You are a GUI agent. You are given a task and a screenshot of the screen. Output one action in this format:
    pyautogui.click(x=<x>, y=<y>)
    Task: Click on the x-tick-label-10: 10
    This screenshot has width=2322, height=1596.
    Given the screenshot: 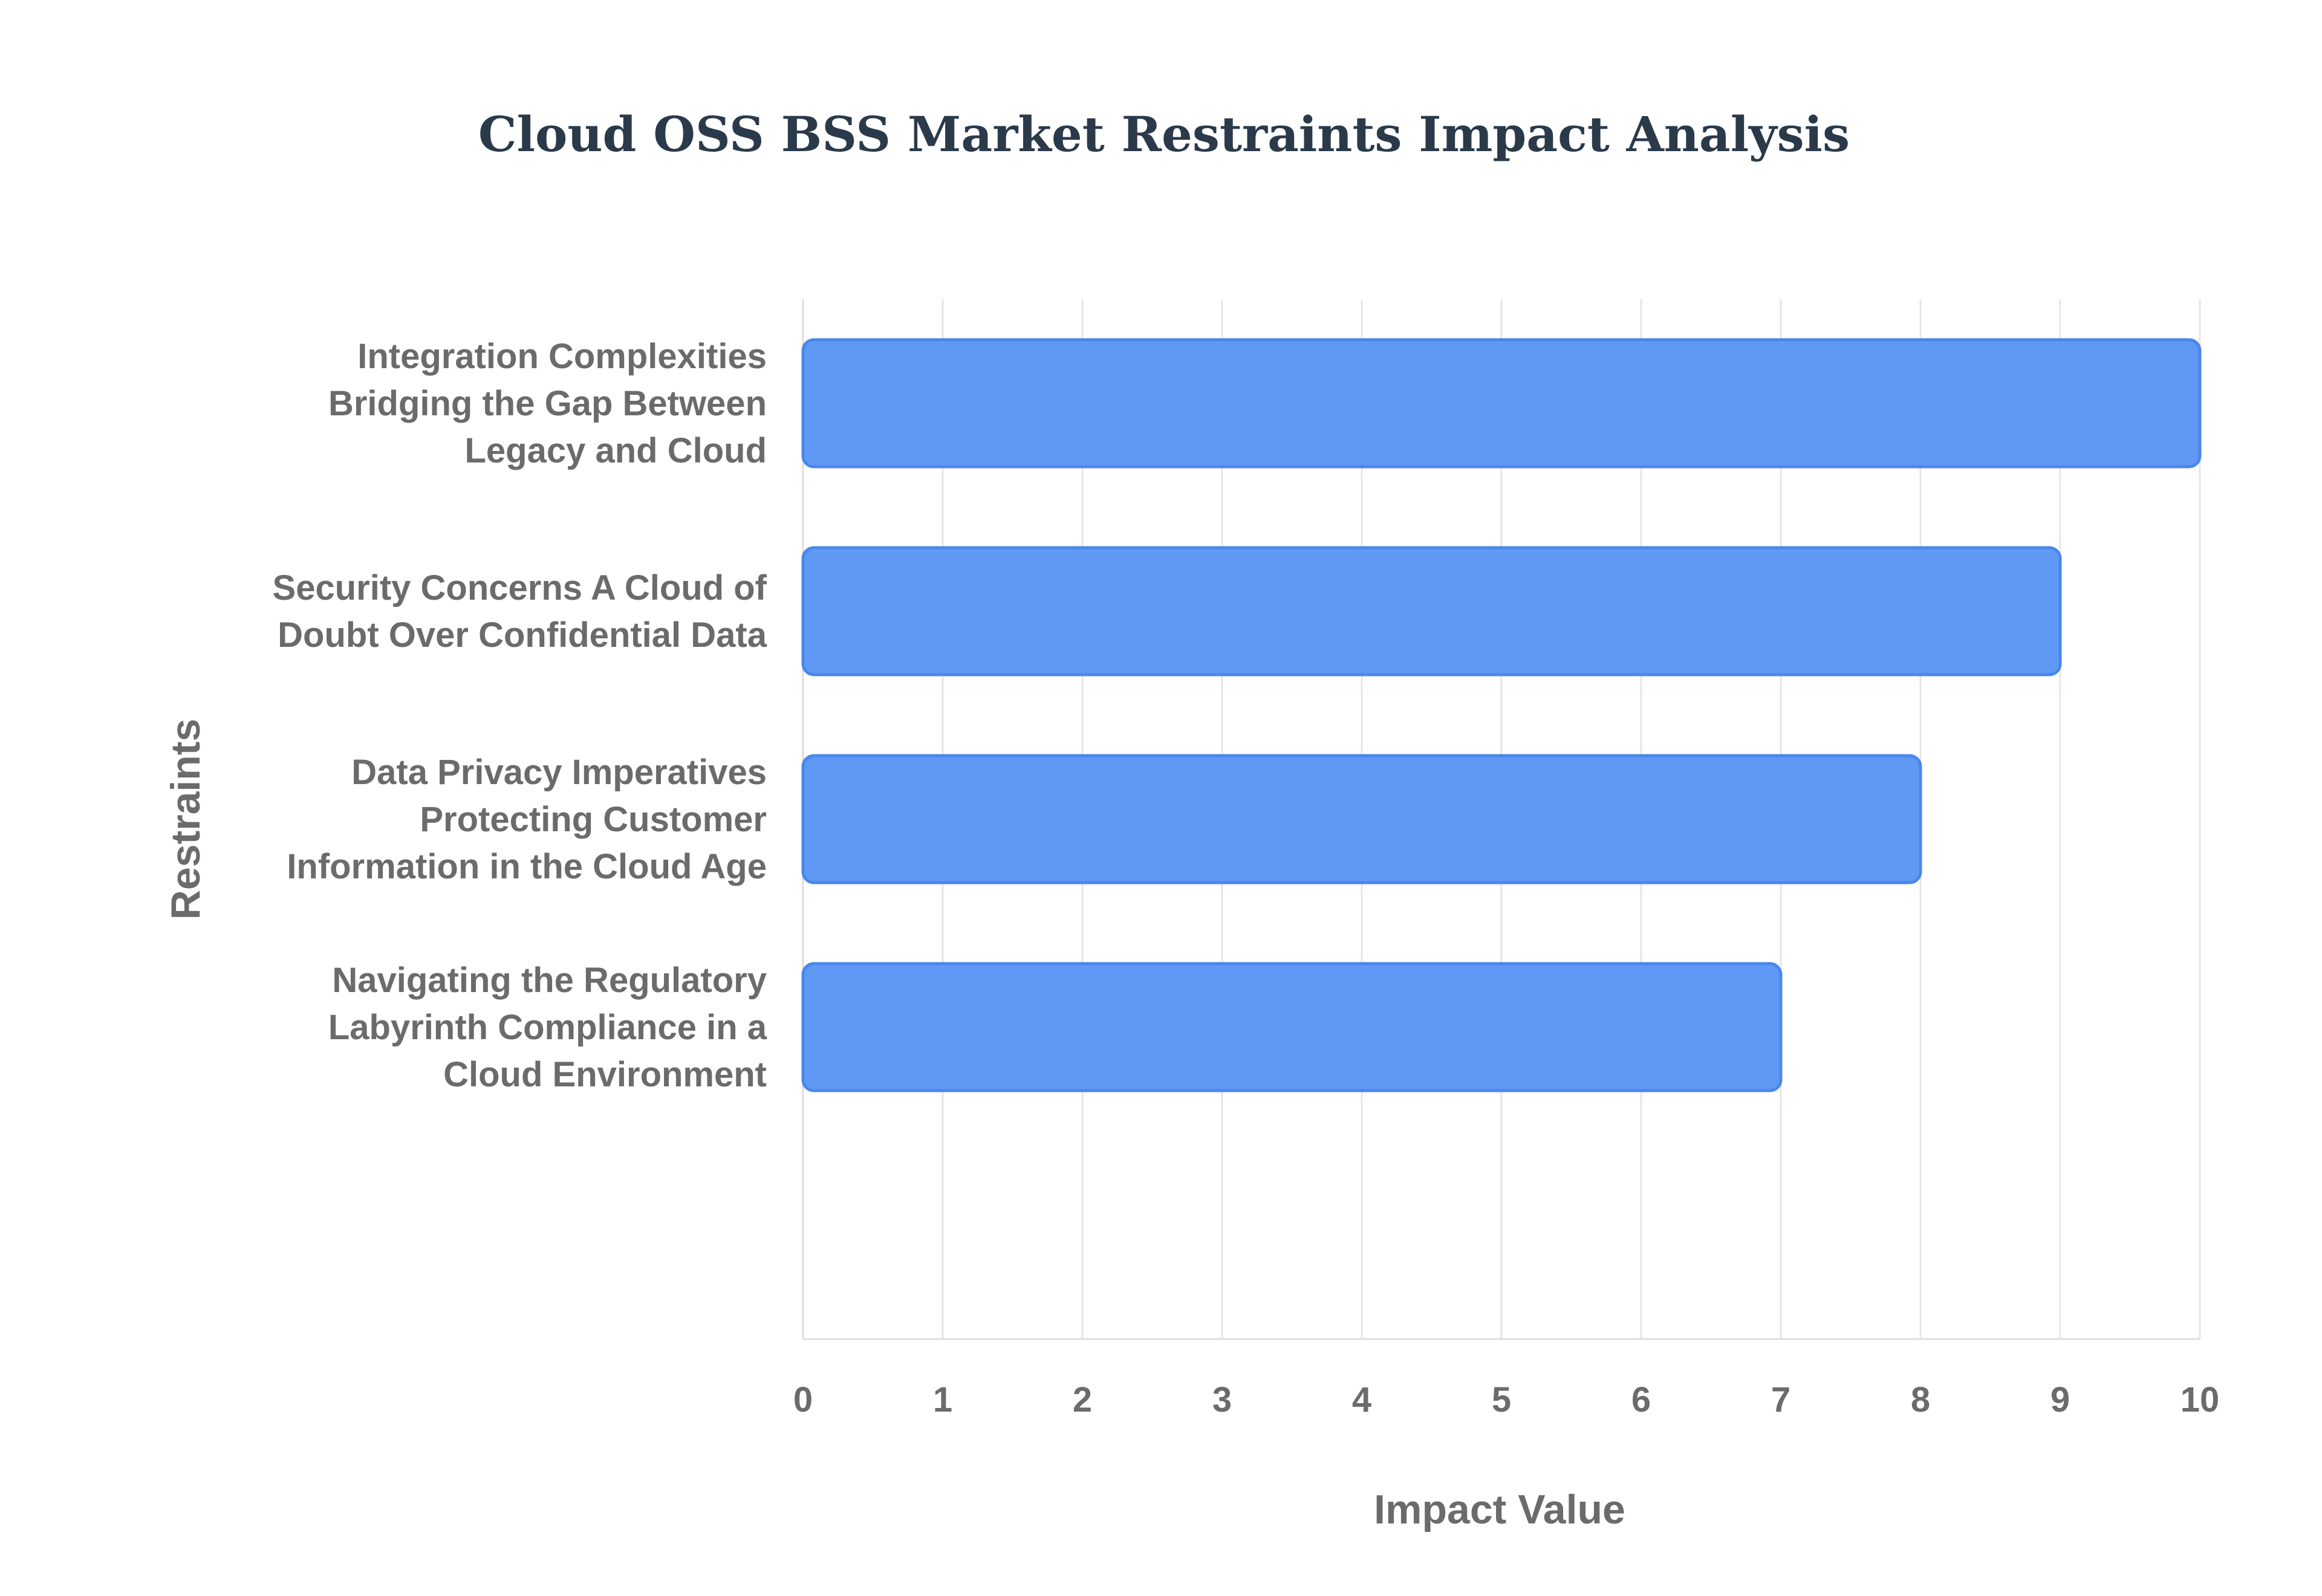 What is the action you would take?
    pyautogui.click(x=2200, y=1399)
    